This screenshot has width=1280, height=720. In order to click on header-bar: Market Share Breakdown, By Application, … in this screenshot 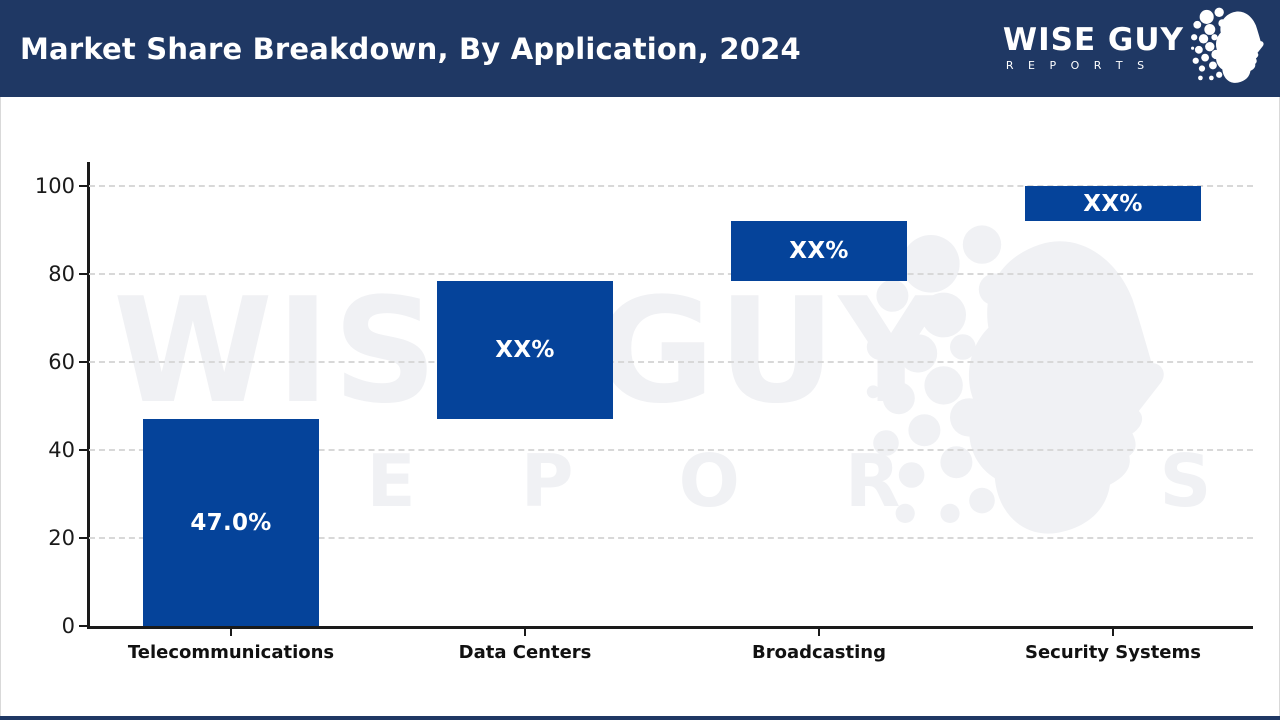, I will do `click(640, 48)`.